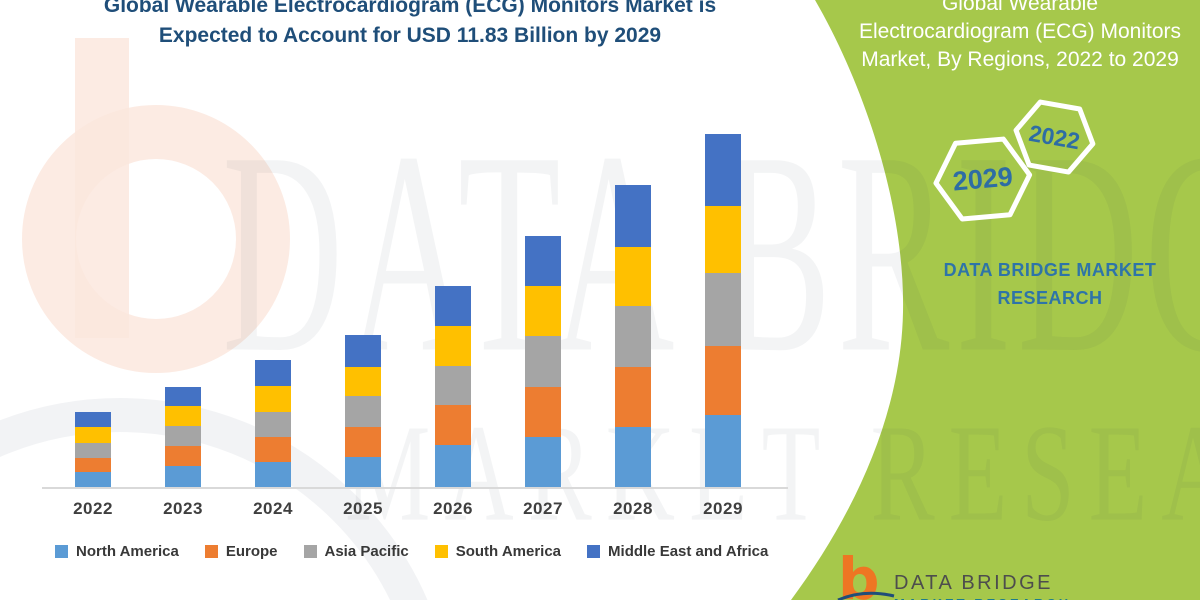 This screenshot has height=600, width=1200. Describe the element at coordinates (453, 306) in the screenshot. I see `bar-segment-2026-mea` at that location.